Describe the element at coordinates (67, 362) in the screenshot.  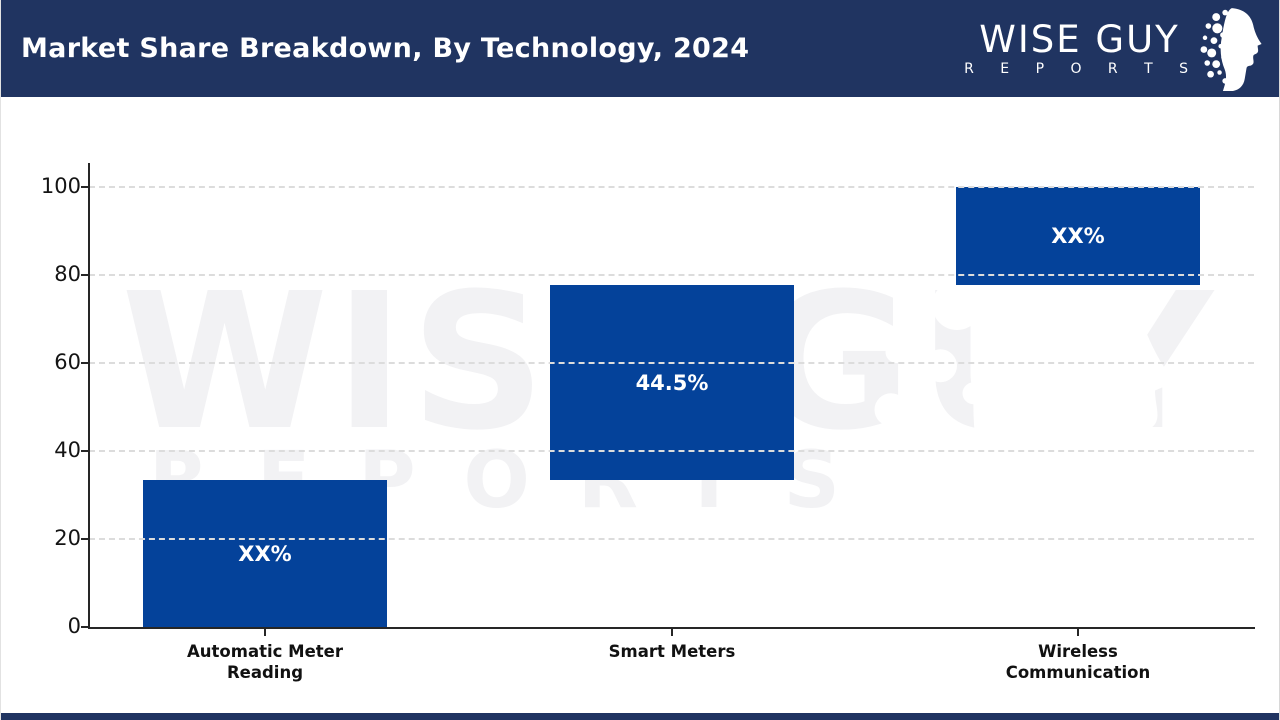
I see `y-tick-label-60: 60` at that location.